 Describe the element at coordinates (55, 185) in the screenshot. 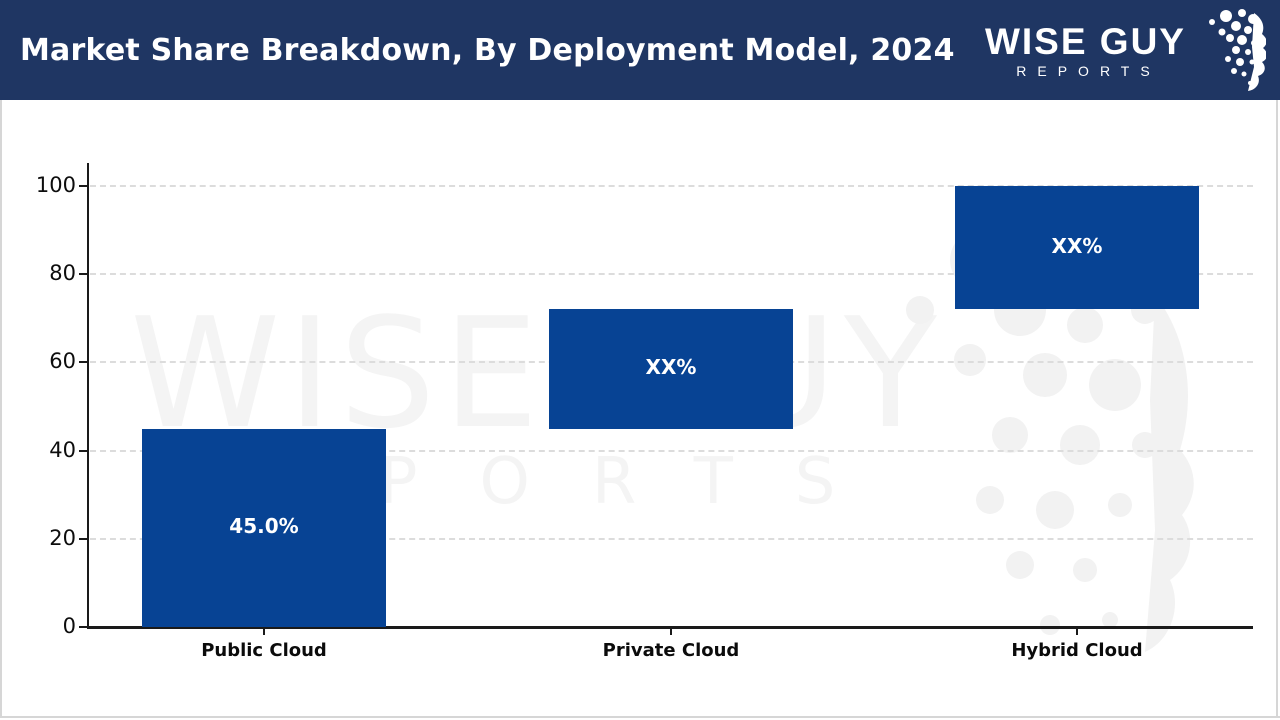

I see `y-tick-label-100: 100` at that location.